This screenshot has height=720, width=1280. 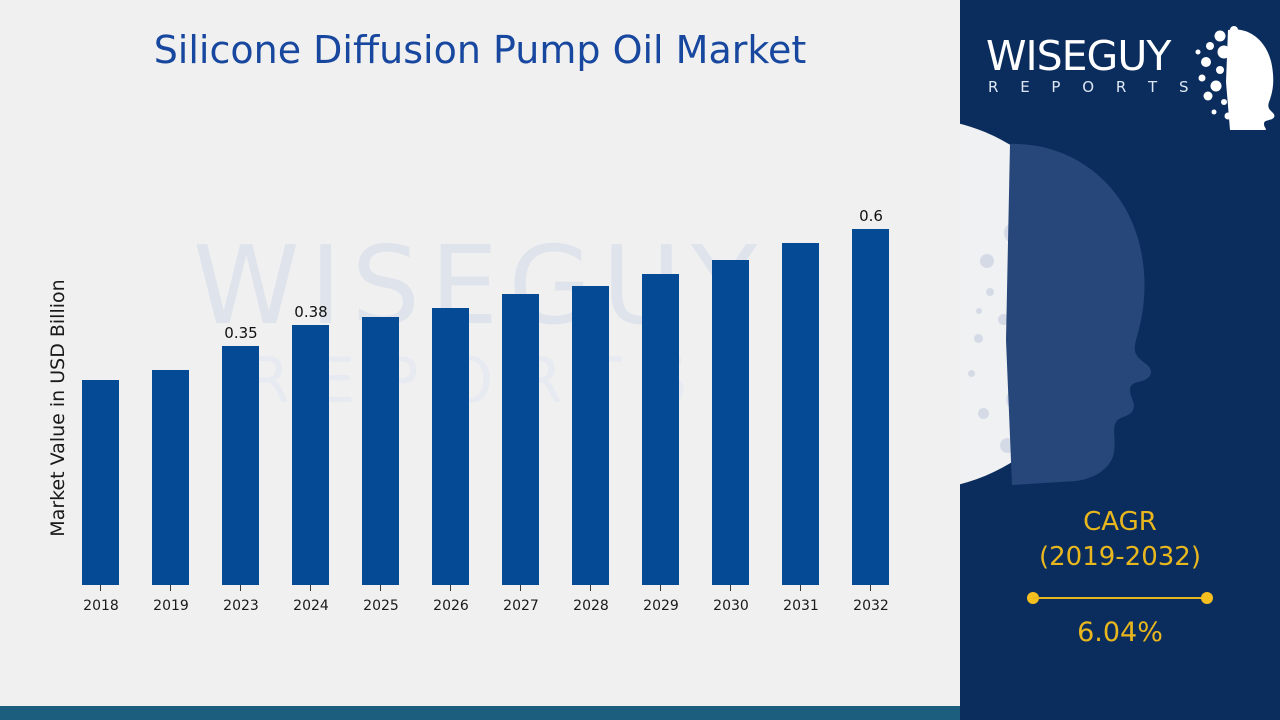 What do you see at coordinates (381, 606) in the screenshot?
I see `x-axis-tick-label: 2025` at bounding box center [381, 606].